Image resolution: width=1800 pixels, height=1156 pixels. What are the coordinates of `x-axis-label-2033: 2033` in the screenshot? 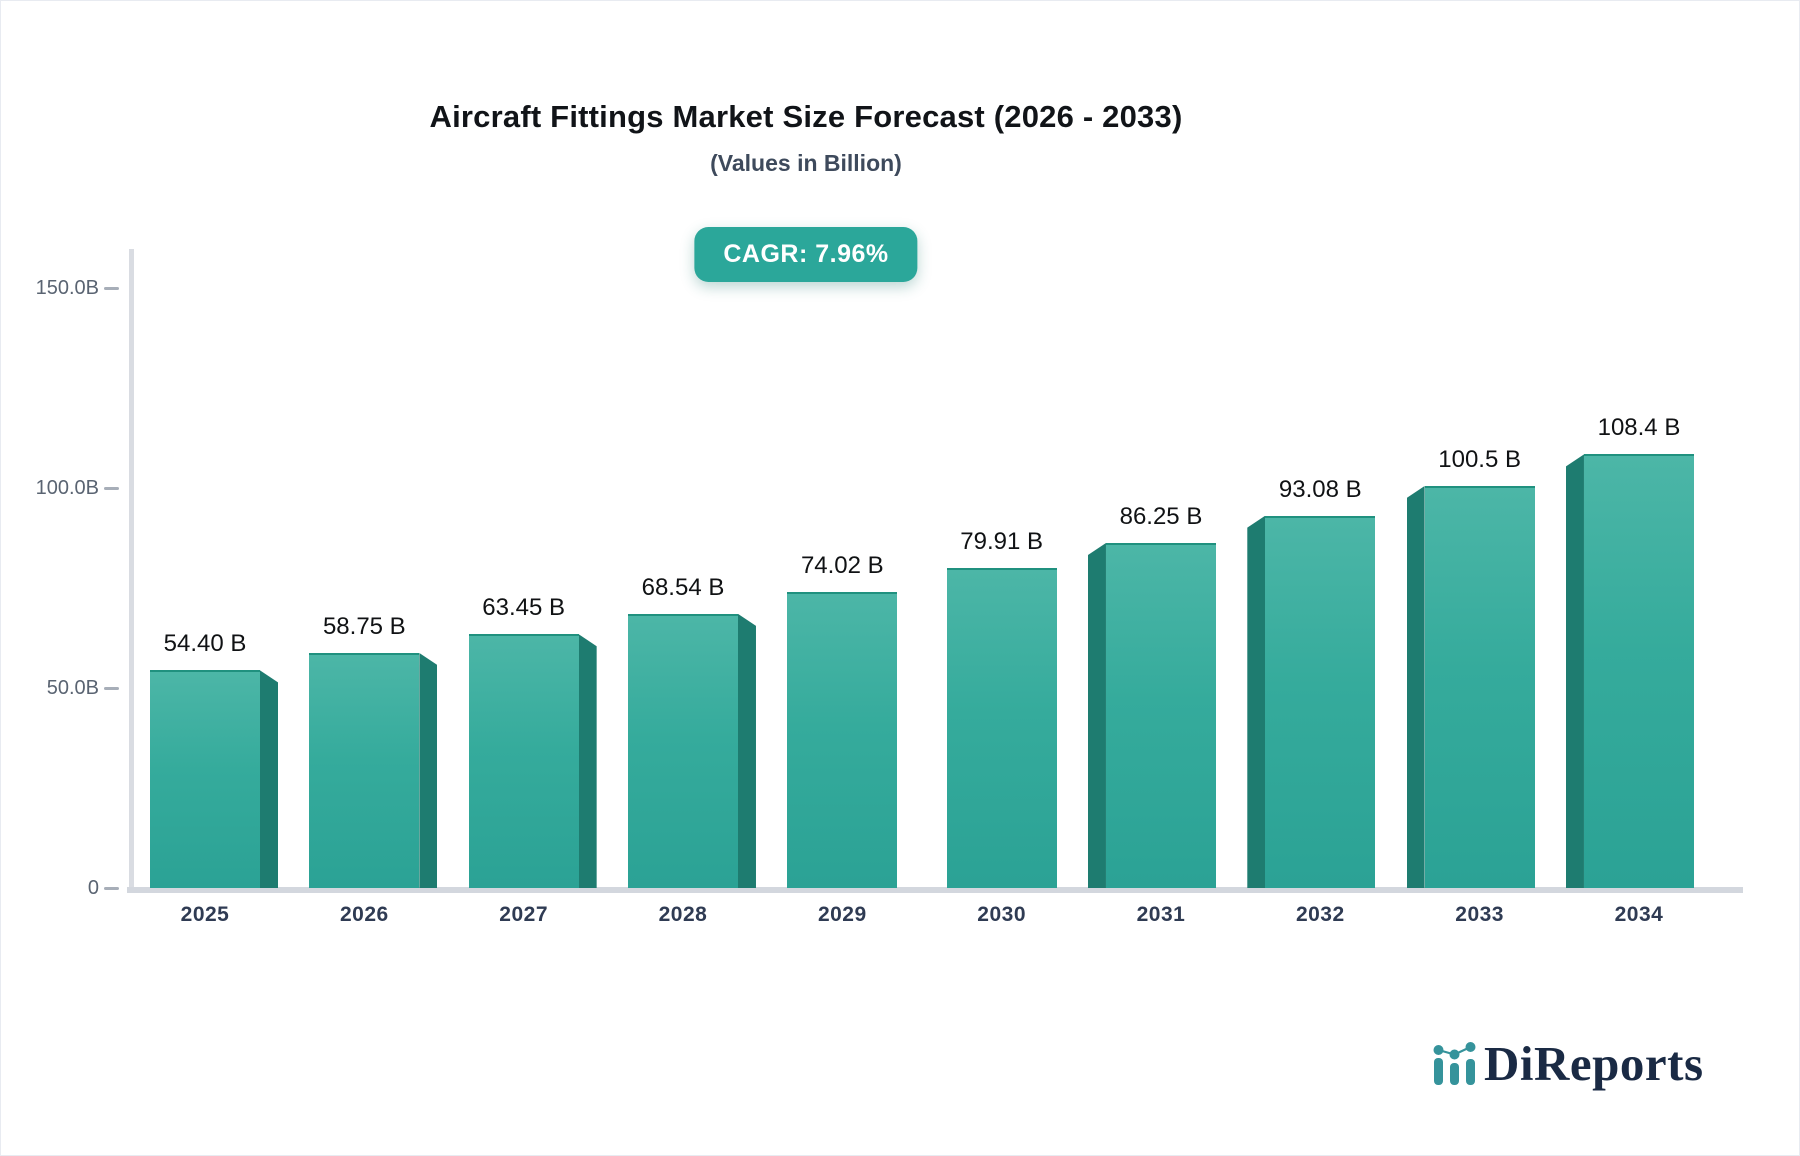 It's located at (1479, 914).